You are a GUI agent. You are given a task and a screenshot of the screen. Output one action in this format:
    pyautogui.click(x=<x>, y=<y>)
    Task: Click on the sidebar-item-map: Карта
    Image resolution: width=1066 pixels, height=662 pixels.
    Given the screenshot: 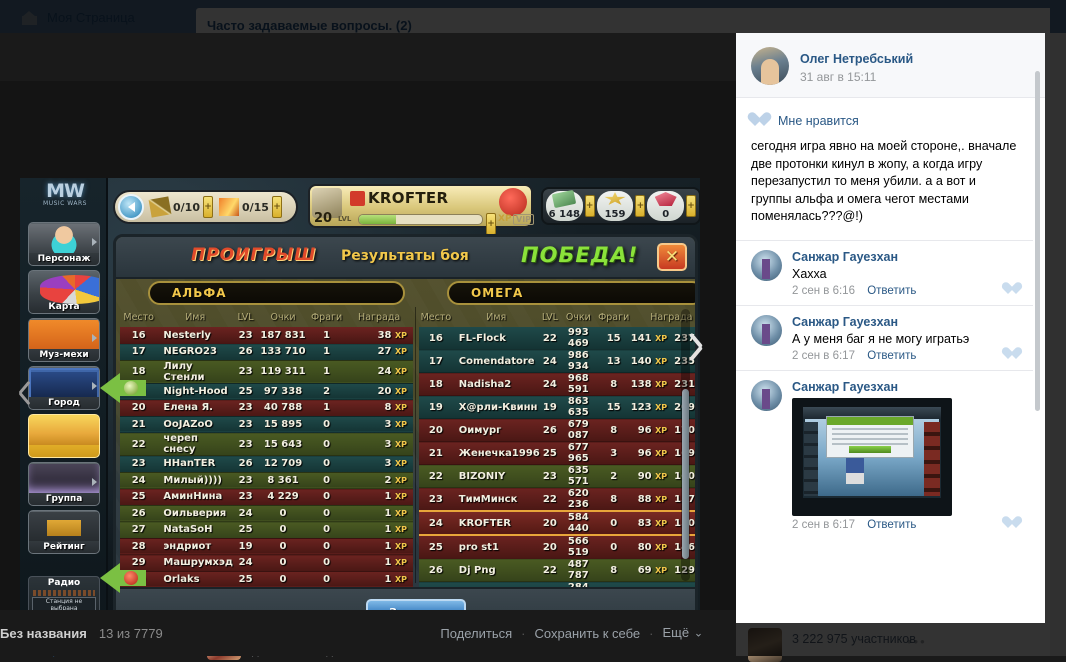 What is the action you would take?
    pyautogui.click(x=64, y=292)
    